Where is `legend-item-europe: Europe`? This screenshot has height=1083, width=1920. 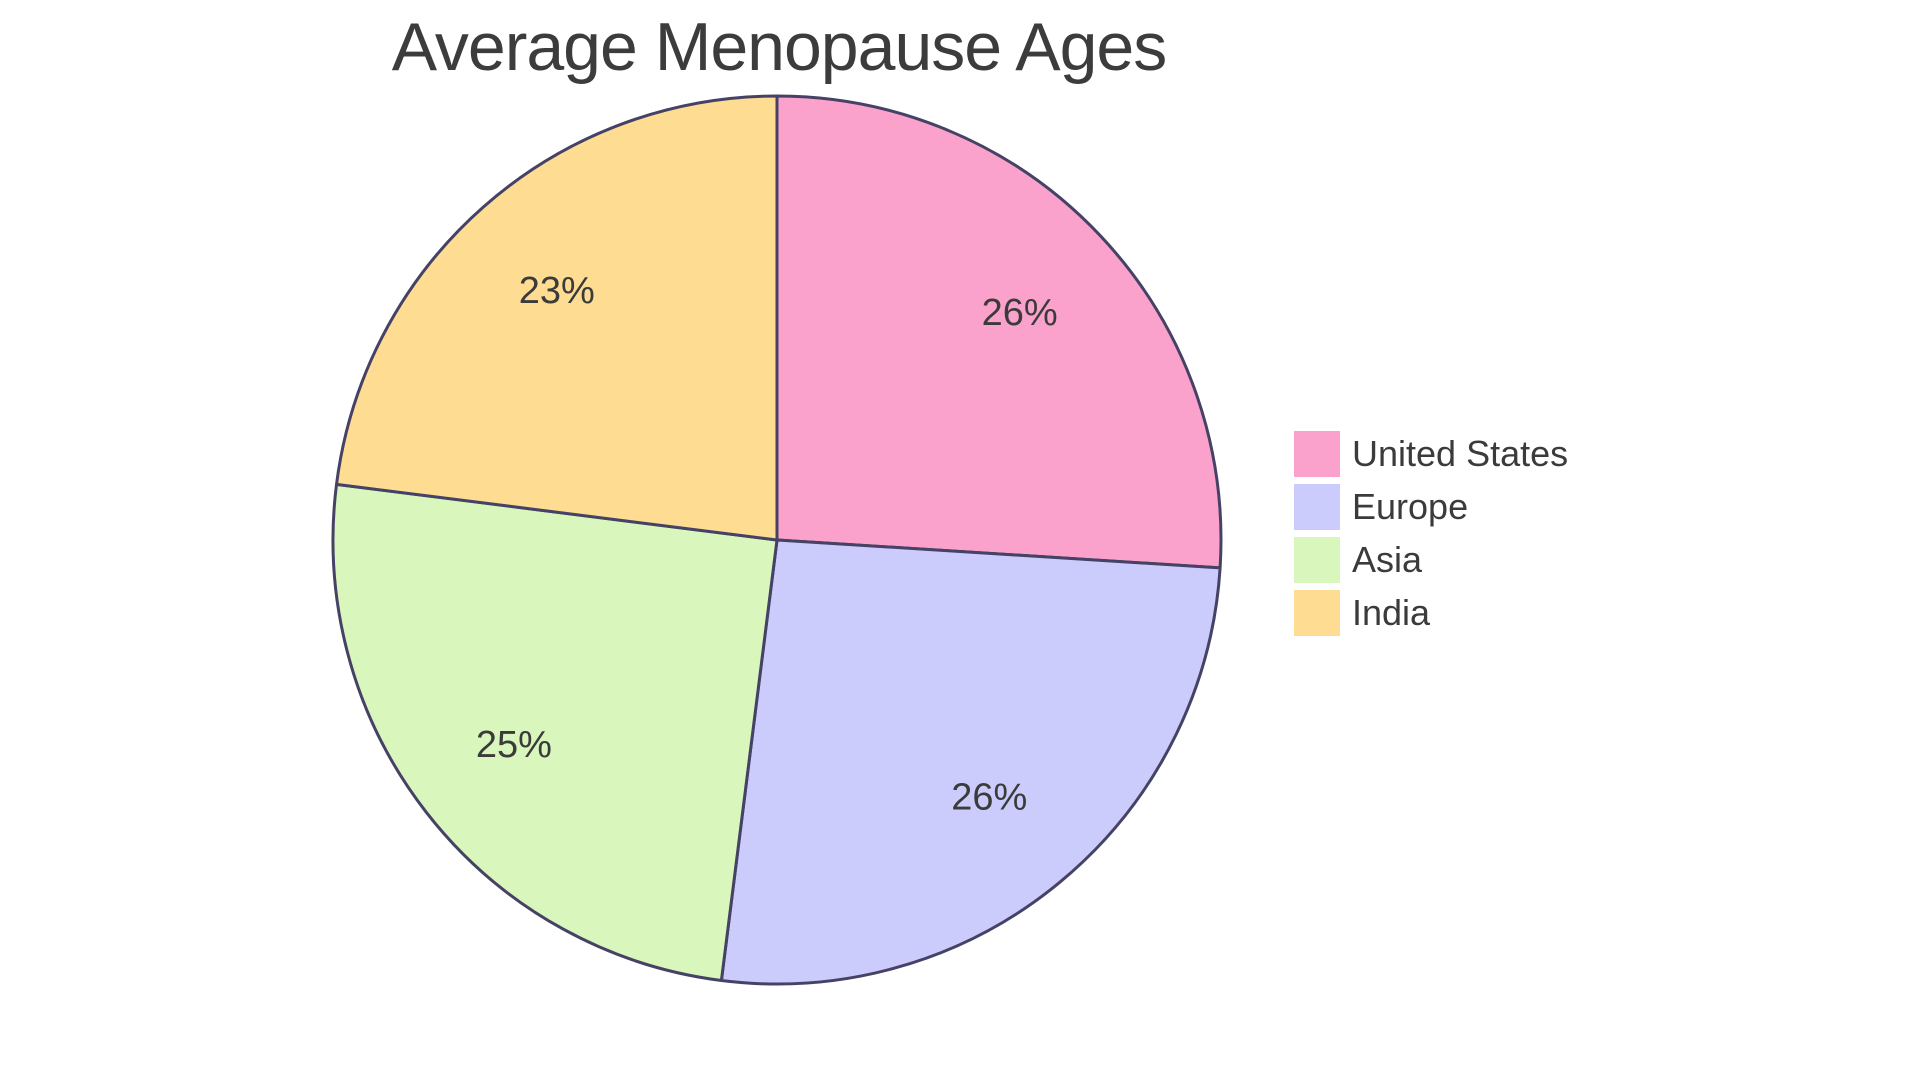
legend-item-europe: Europe is located at coordinates (1431, 507).